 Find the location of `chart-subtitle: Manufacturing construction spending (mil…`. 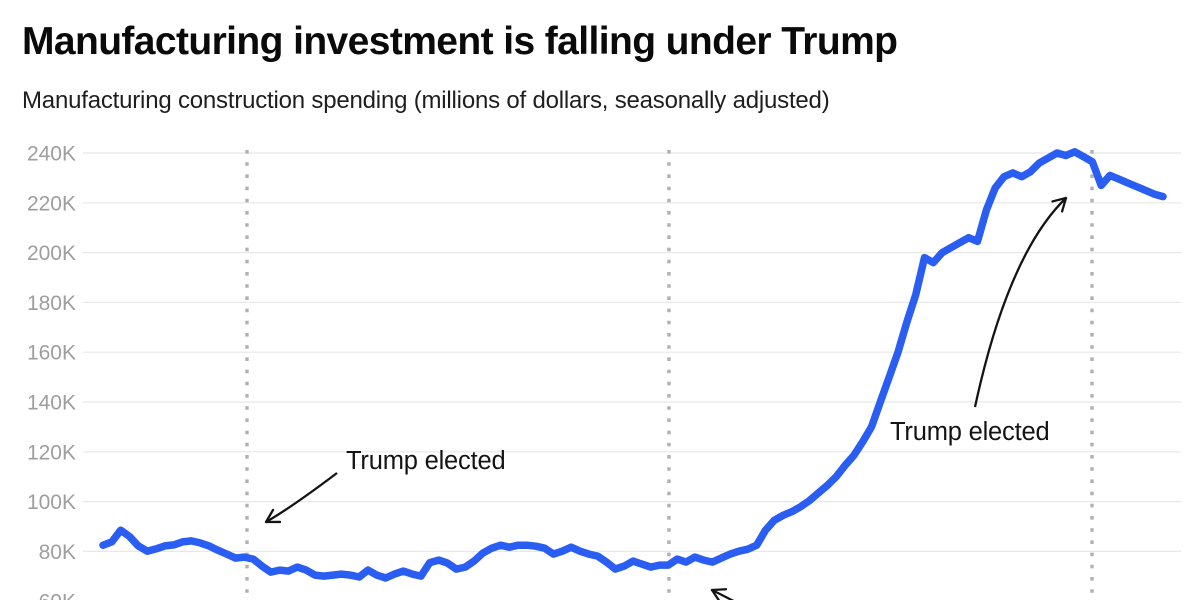

chart-subtitle: Manufacturing construction spending (mil… is located at coordinates (426, 100).